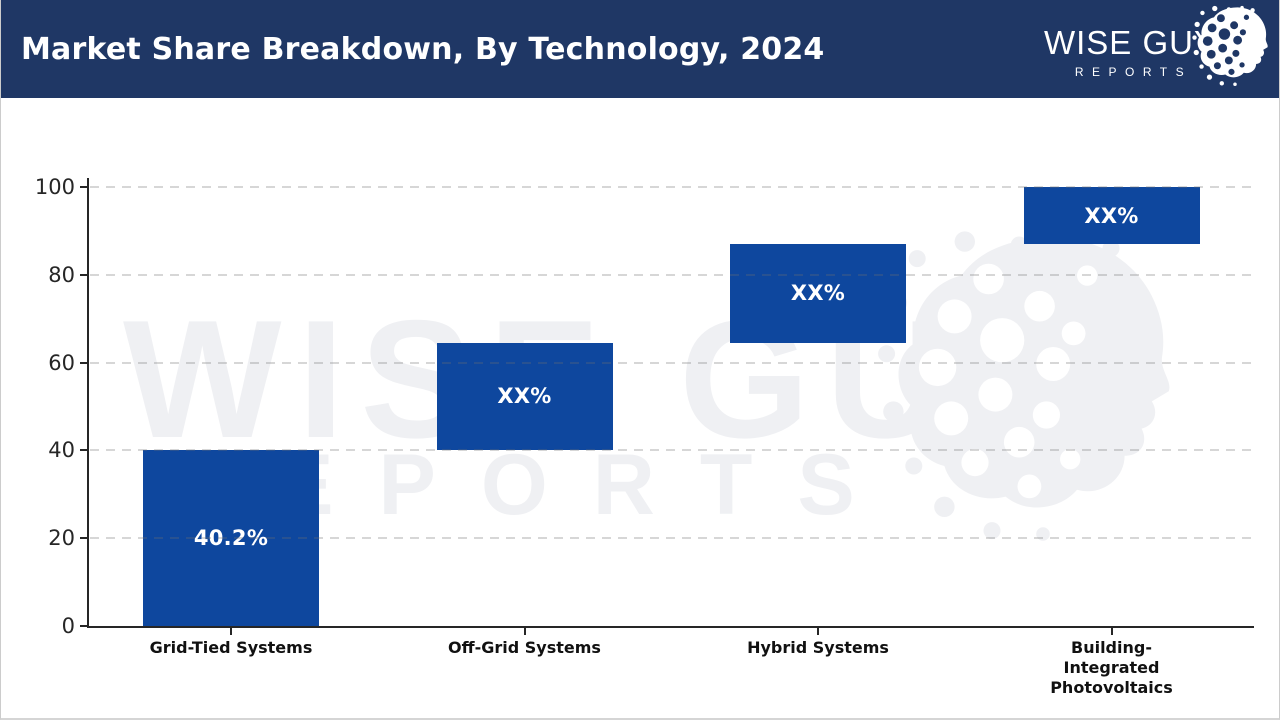 The image size is (1280, 720). I want to click on dotted-head-profile-icon, so click(1235, 49).